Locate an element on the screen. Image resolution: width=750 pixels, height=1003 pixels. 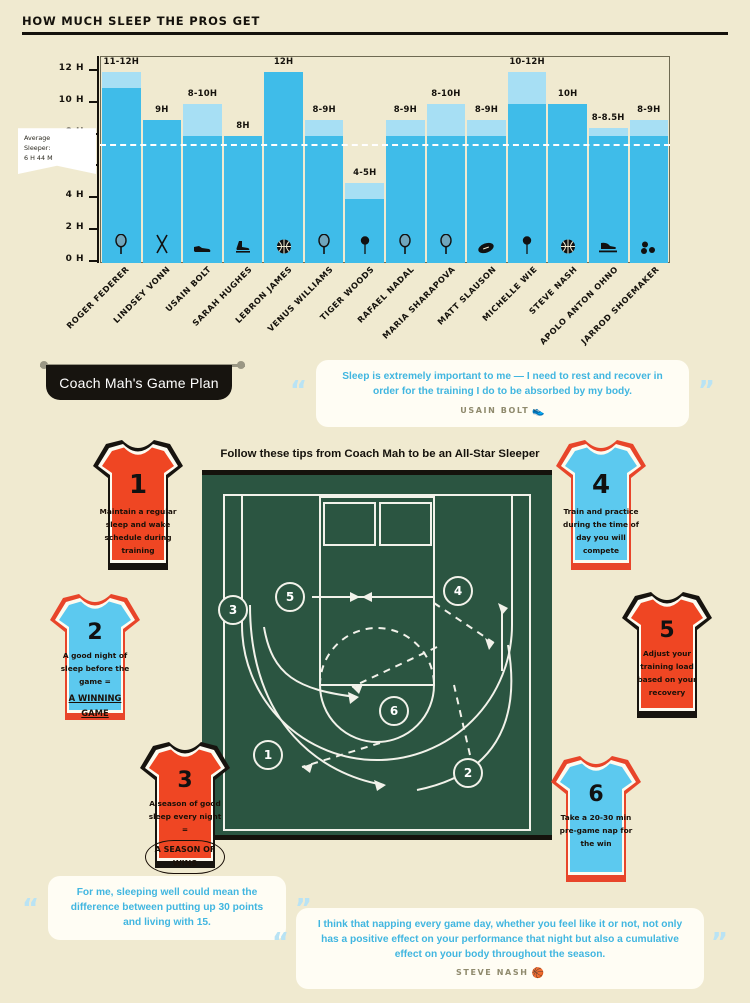
jersey-number: 5 is located at coordinates (667, 630).